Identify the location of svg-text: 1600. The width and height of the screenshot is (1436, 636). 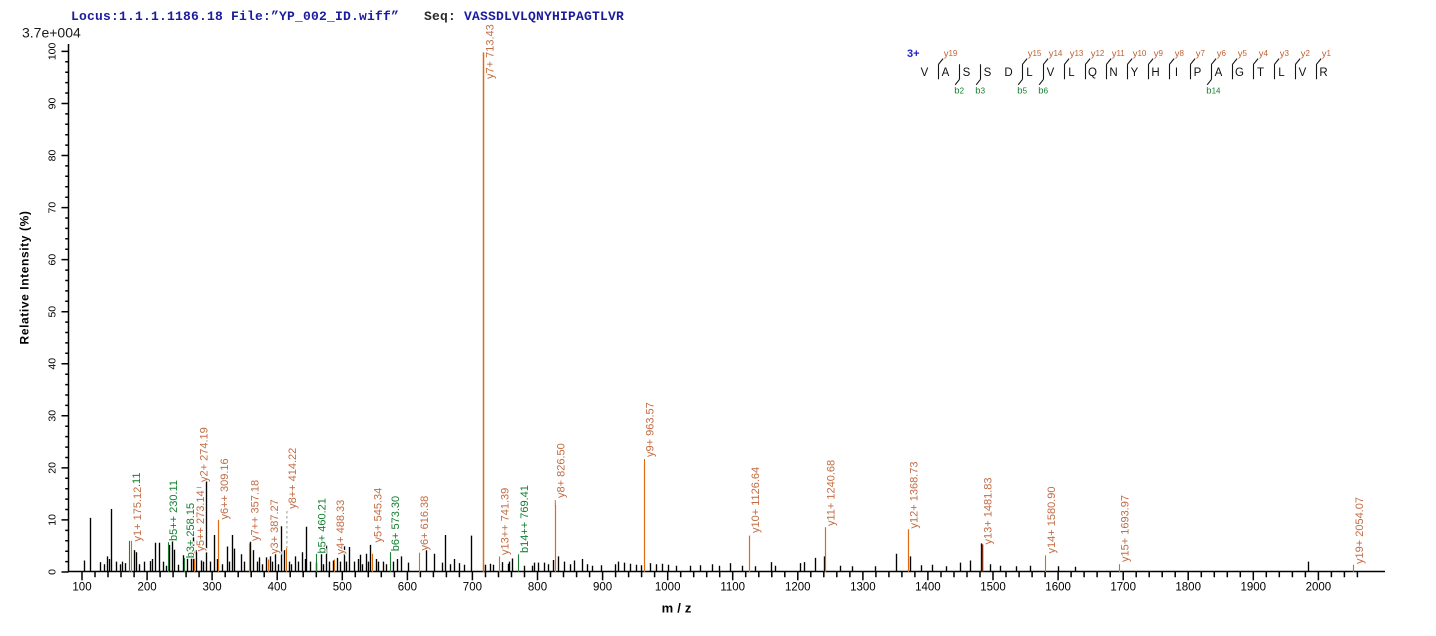
(1058, 588).